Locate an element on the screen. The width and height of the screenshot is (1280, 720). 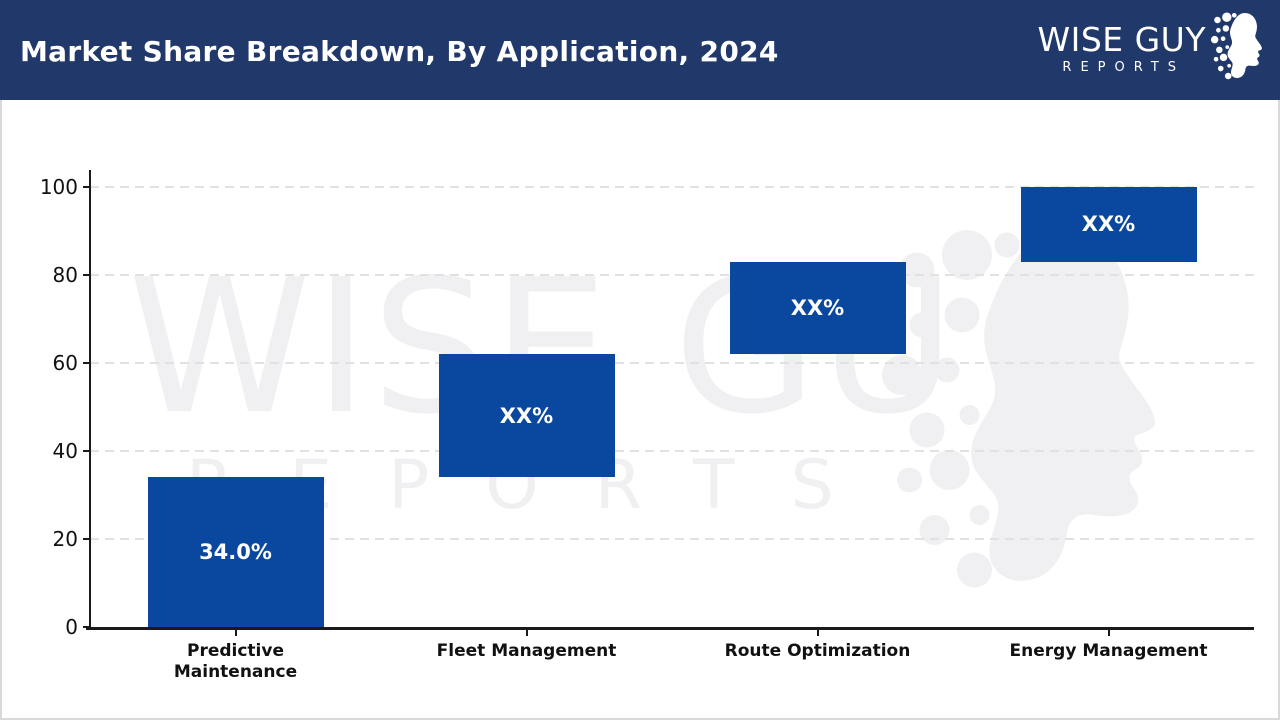
gridline-y100 is located at coordinates (672, 187).